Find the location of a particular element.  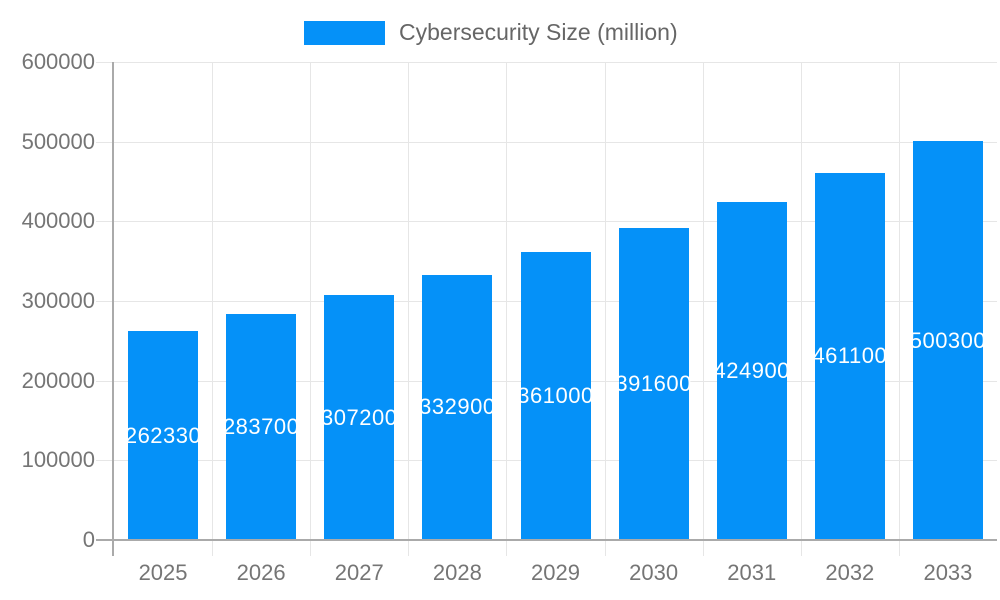

y-tick-label: 400000 is located at coordinates (58, 221).